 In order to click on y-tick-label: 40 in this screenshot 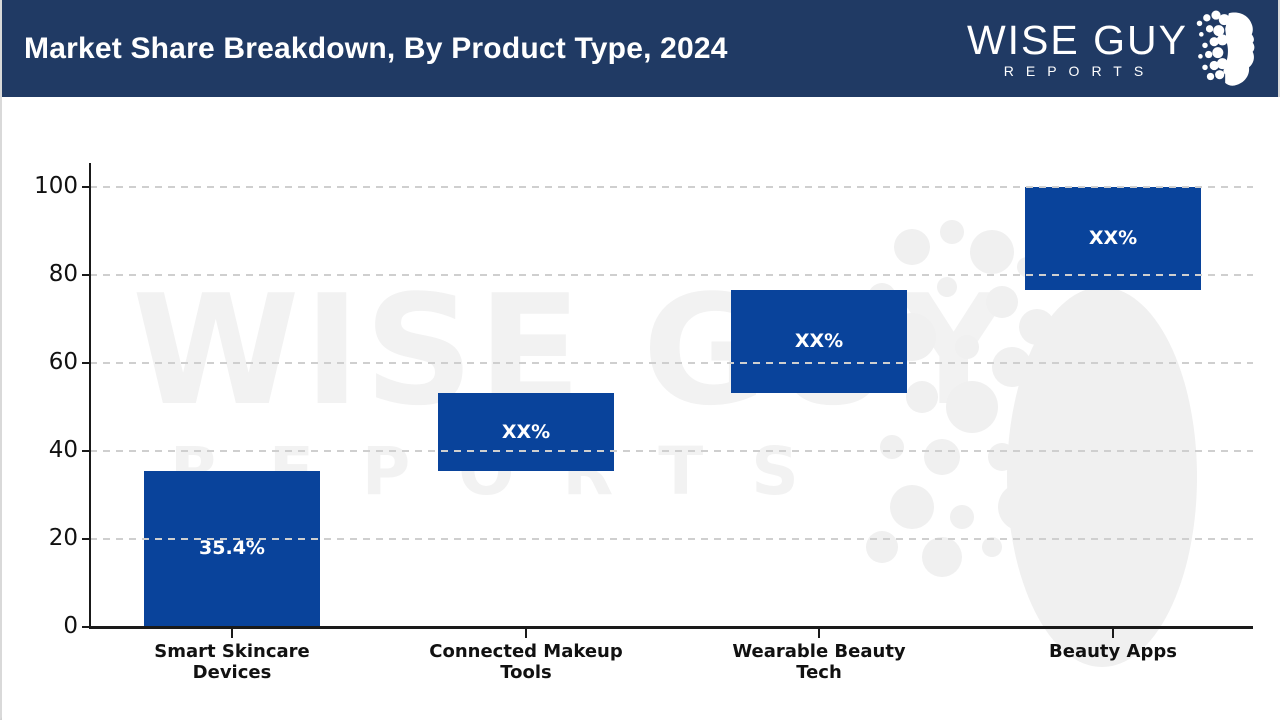, I will do `click(63, 450)`.